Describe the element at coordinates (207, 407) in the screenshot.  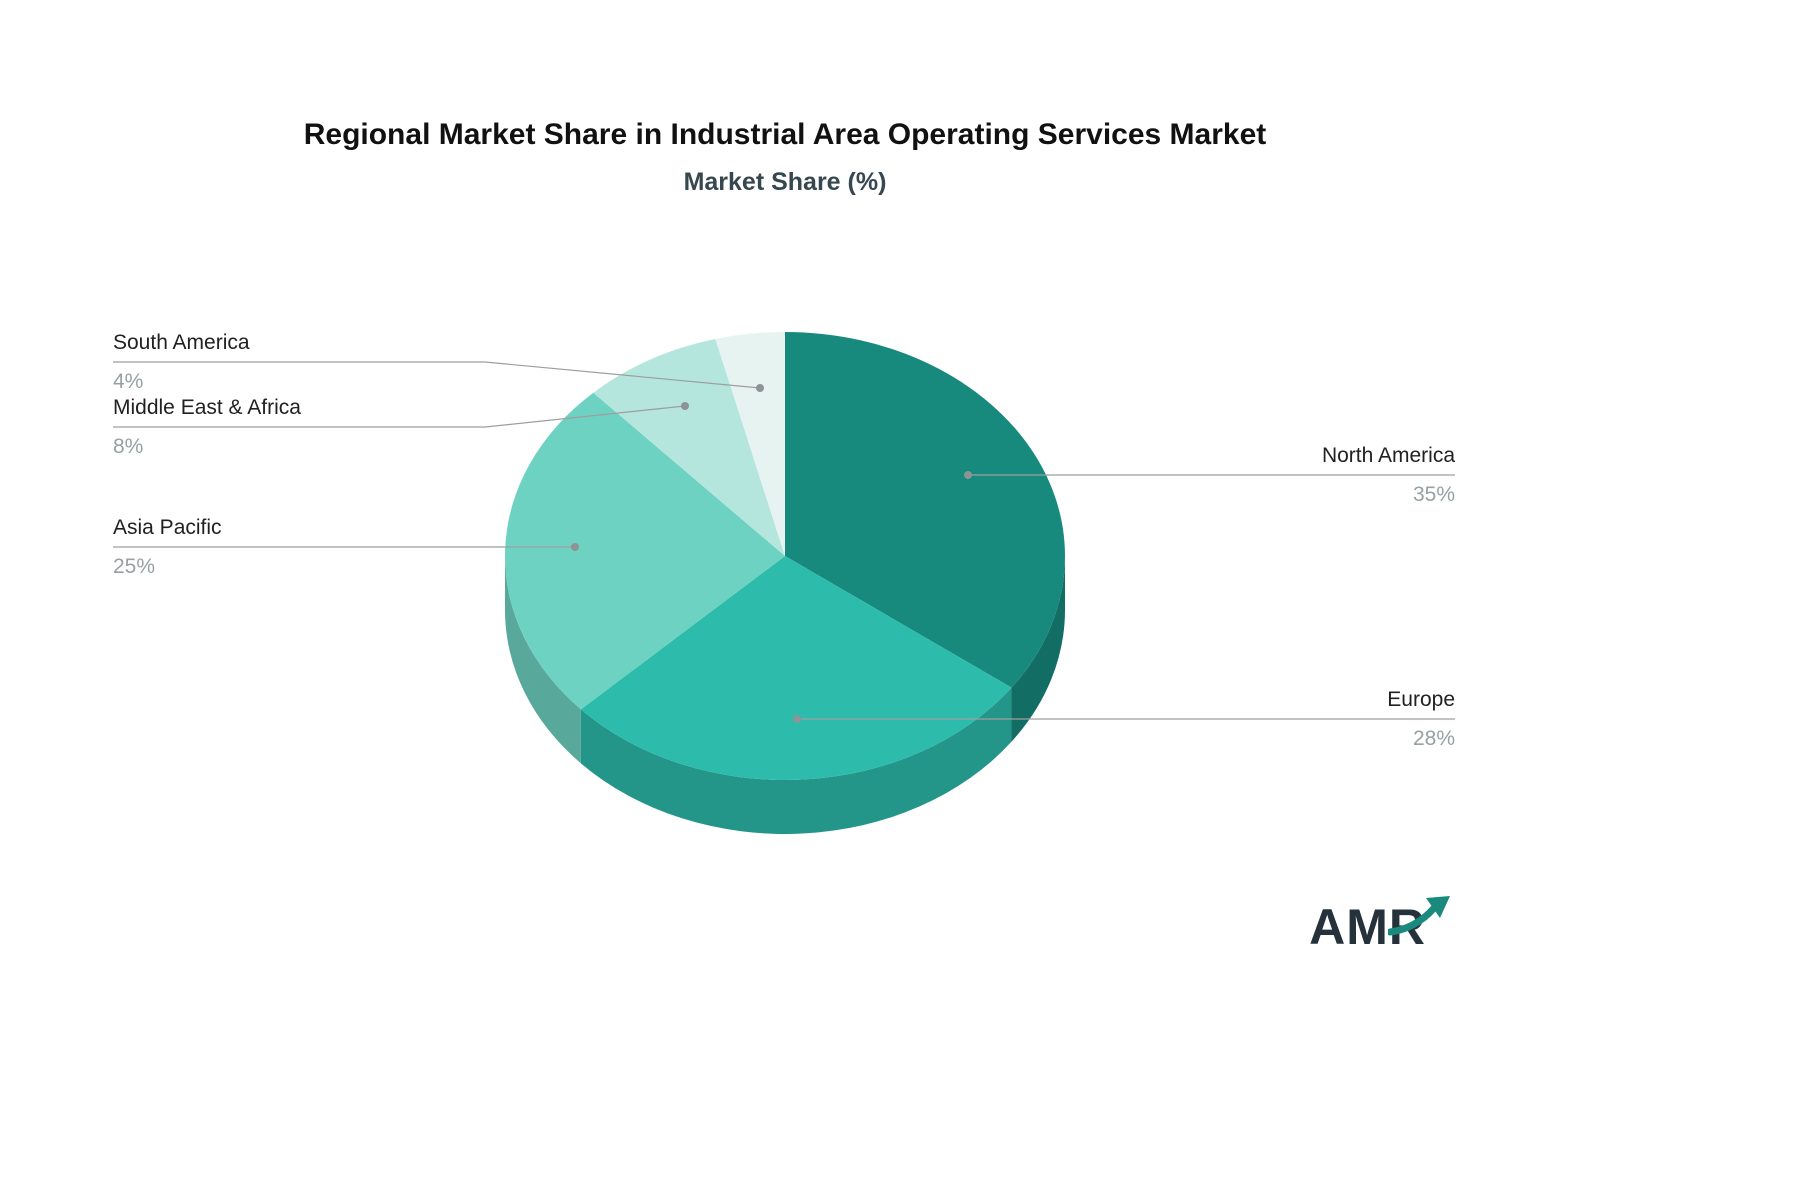
I see `slice-label-middle-east-africa: Middle East & Africa` at that location.